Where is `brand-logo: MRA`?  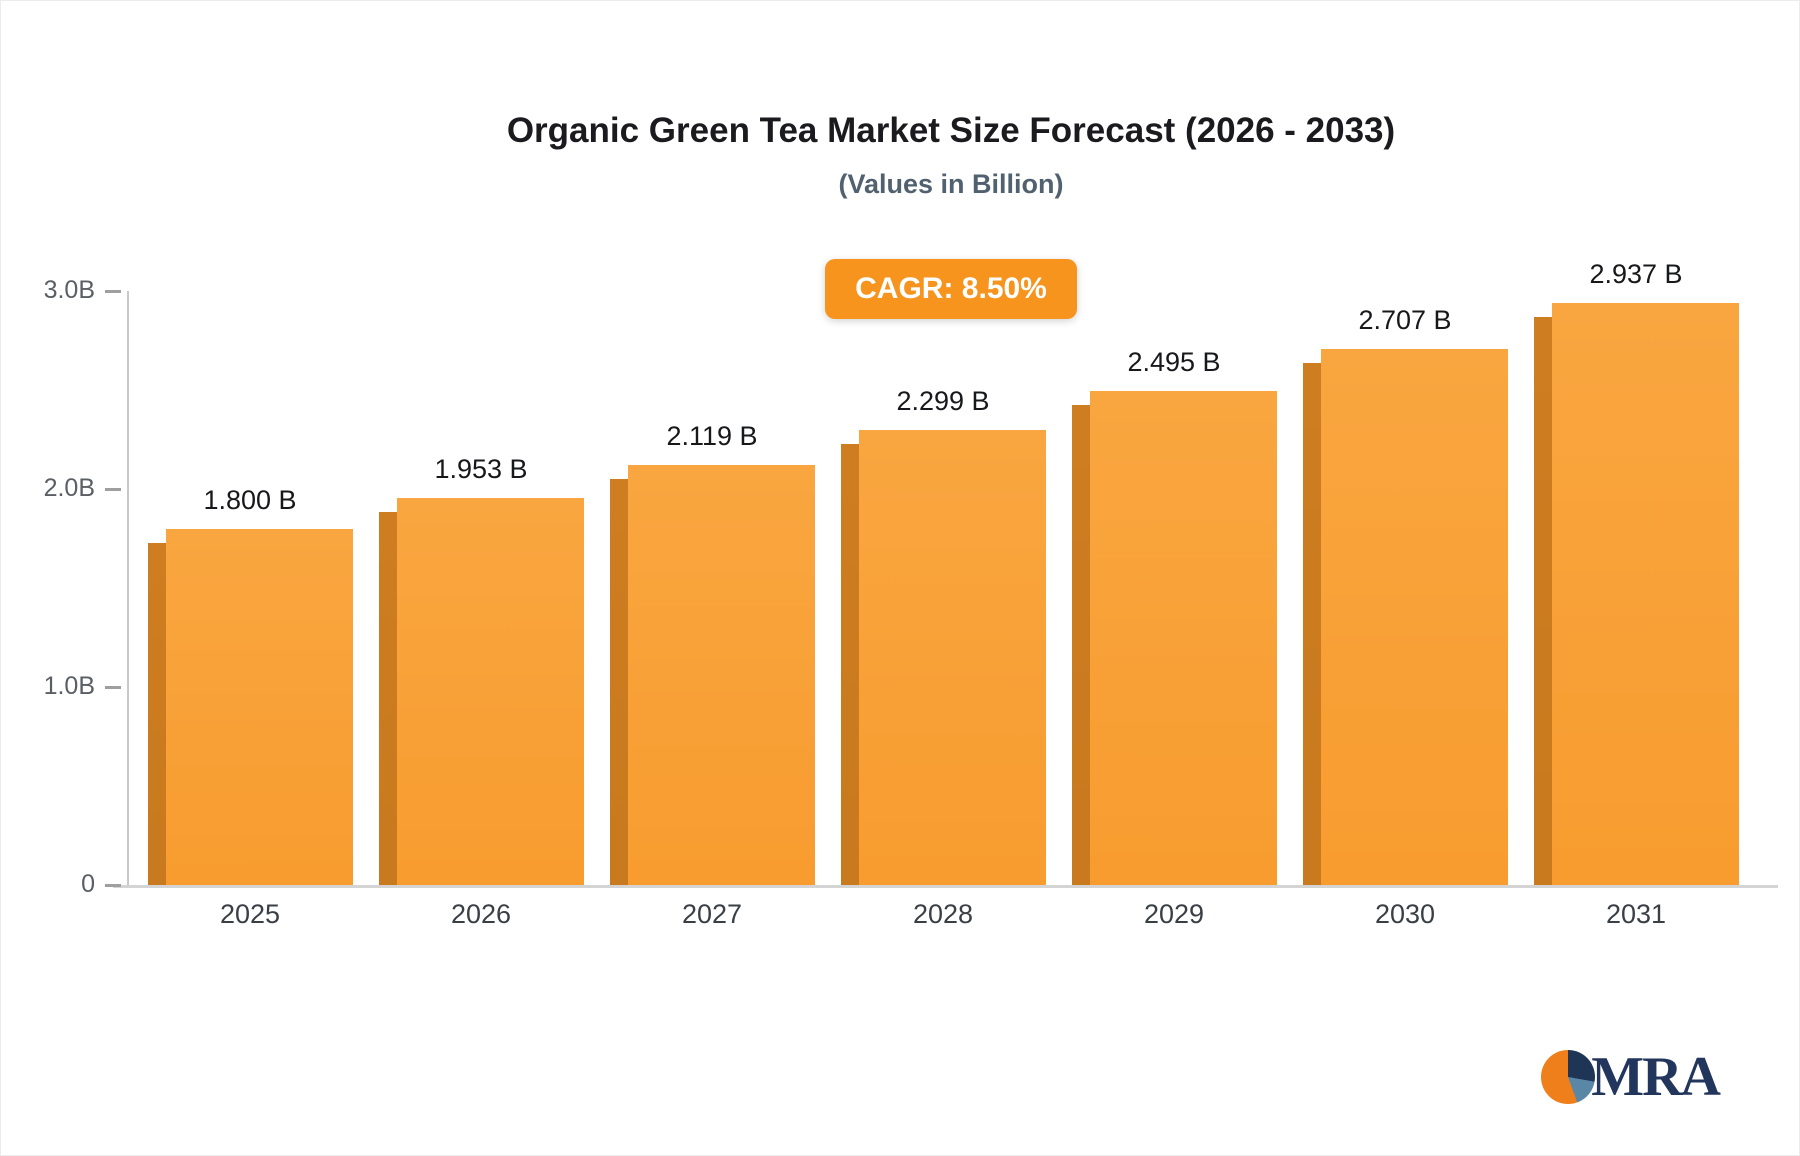
brand-logo: MRA is located at coordinates (1631, 1077).